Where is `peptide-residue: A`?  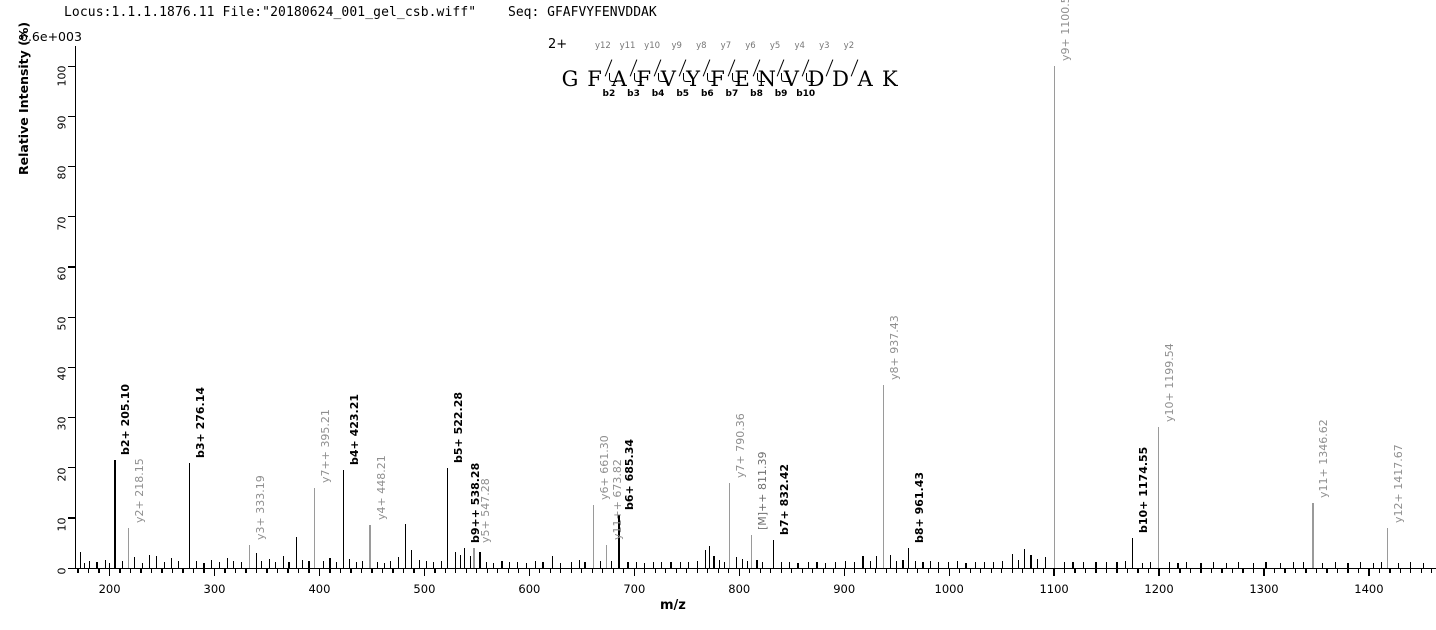
peptide-residue: A is located at coordinates (865, 79).